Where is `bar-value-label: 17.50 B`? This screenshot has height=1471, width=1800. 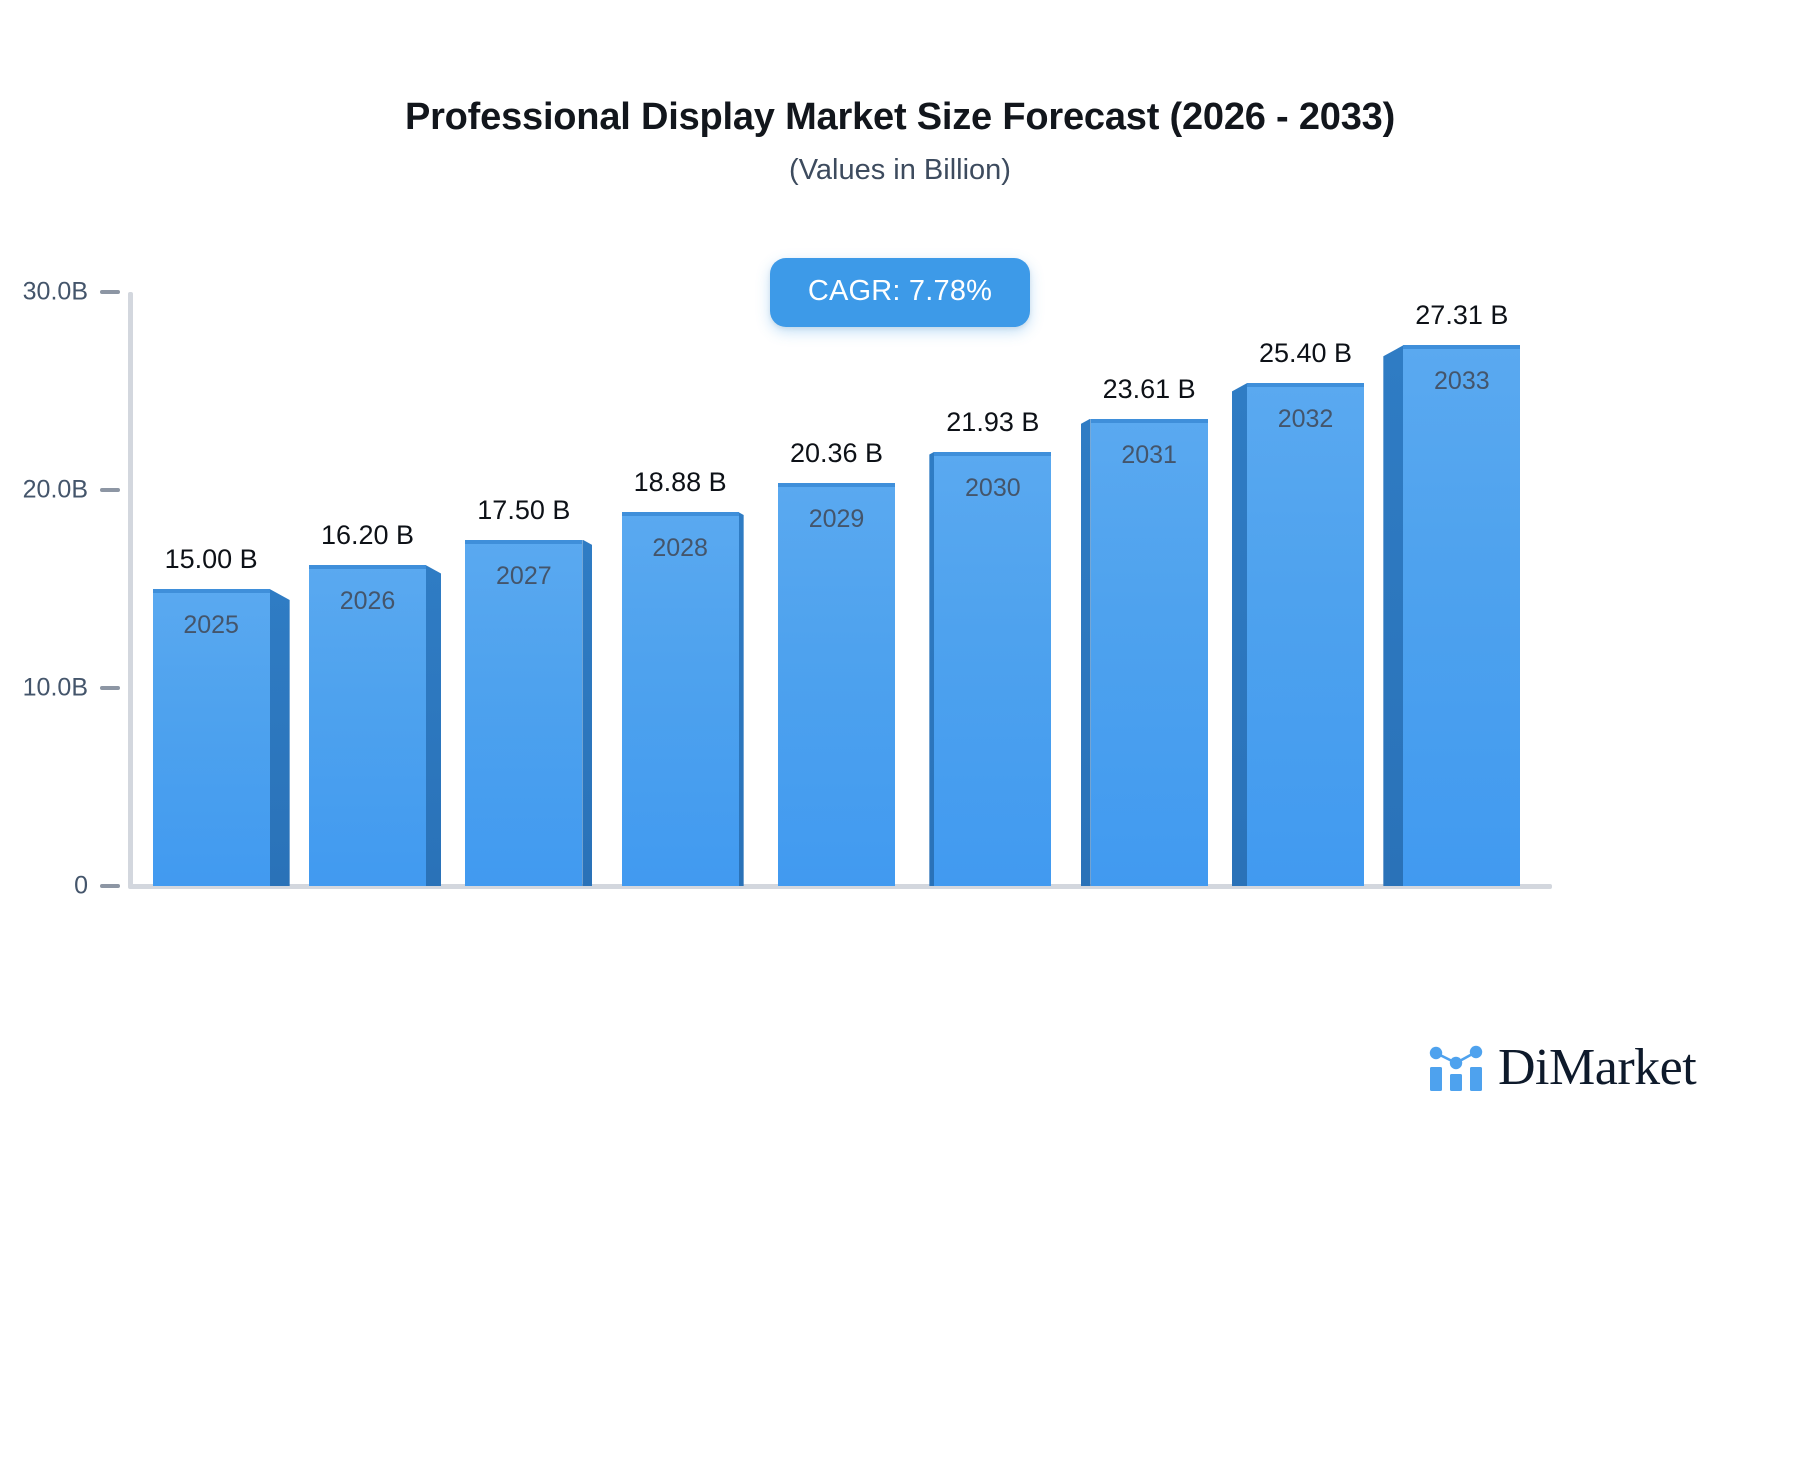
bar-value-label: 17.50 B is located at coordinates (524, 509).